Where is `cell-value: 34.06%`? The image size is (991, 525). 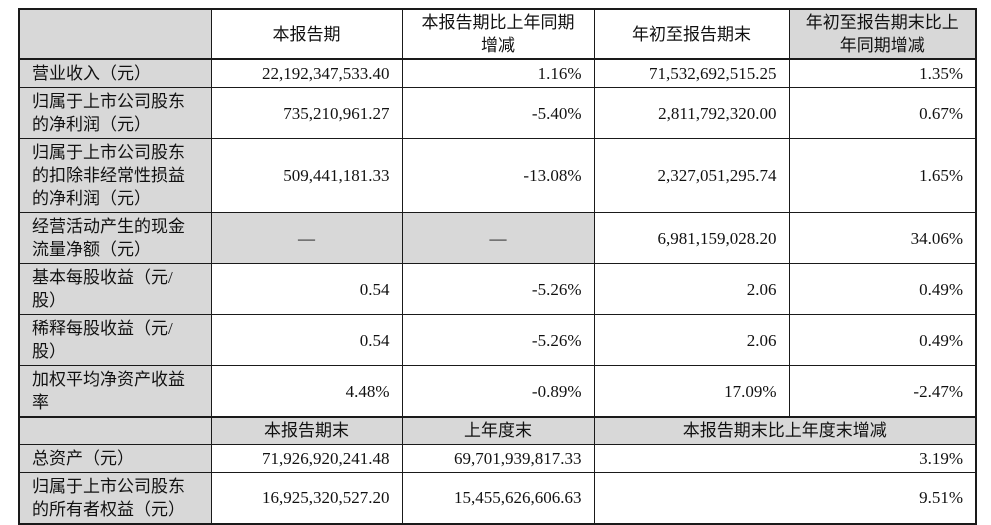
cell-value: 34.06% is located at coordinates (882, 238).